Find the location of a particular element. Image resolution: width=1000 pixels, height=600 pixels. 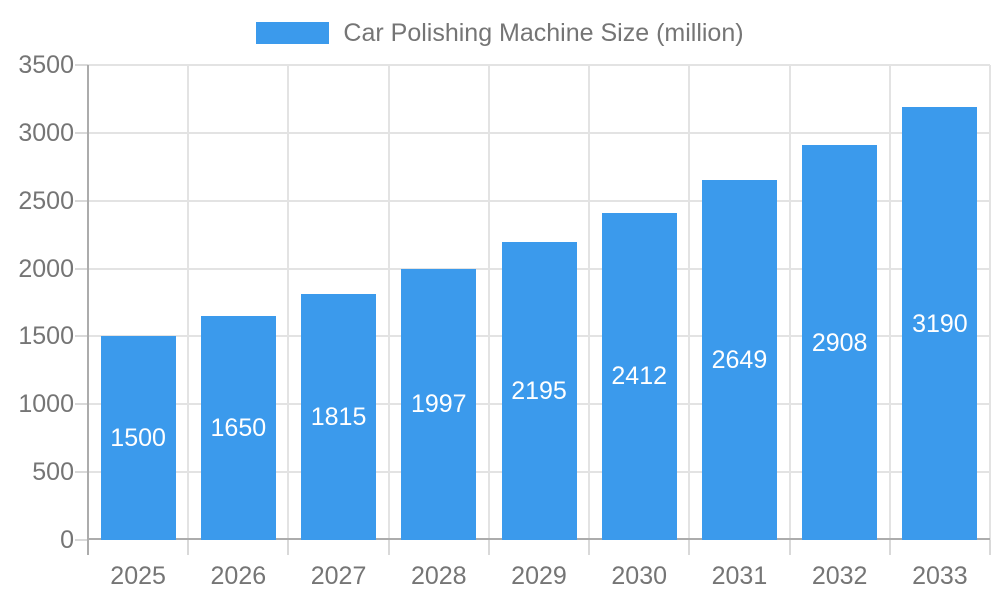

x-tick-label: 2030 is located at coordinates (639, 576).